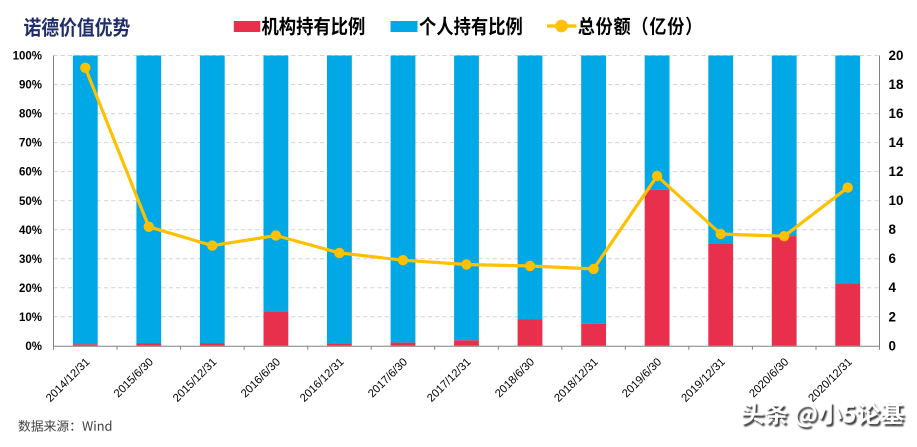 This screenshot has height=447, width=917. What do you see at coordinates (27, 57) in the screenshot?
I see `svg-text: 100%` at bounding box center [27, 57].